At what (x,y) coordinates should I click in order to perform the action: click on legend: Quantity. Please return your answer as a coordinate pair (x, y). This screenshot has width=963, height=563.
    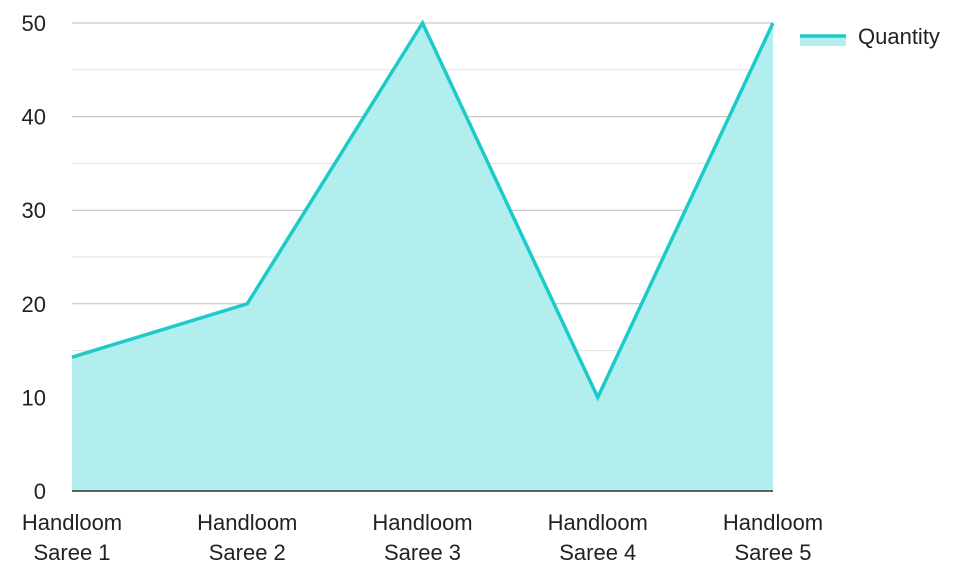
    Looking at the image, I should click on (870, 36).